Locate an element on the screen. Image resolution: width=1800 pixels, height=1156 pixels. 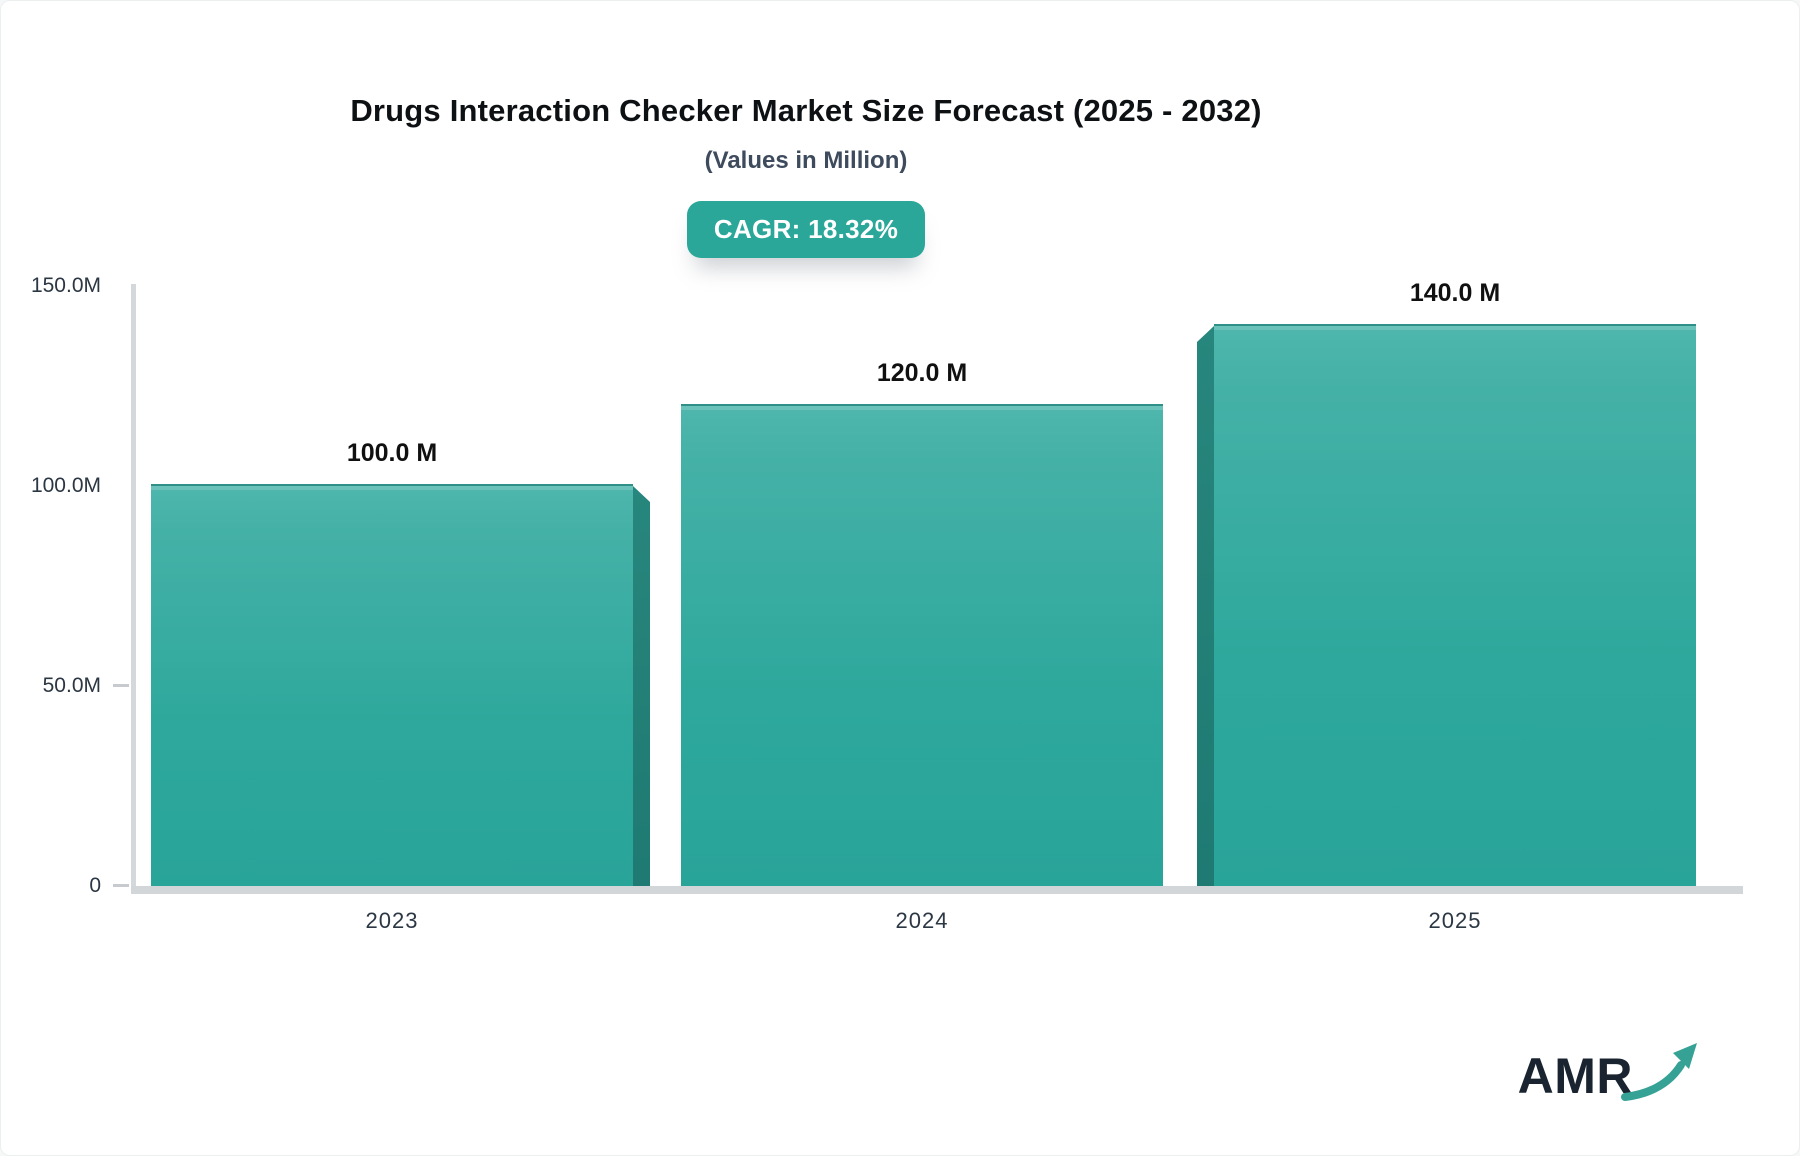
x-axis-category: 2023 is located at coordinates (392, 920).